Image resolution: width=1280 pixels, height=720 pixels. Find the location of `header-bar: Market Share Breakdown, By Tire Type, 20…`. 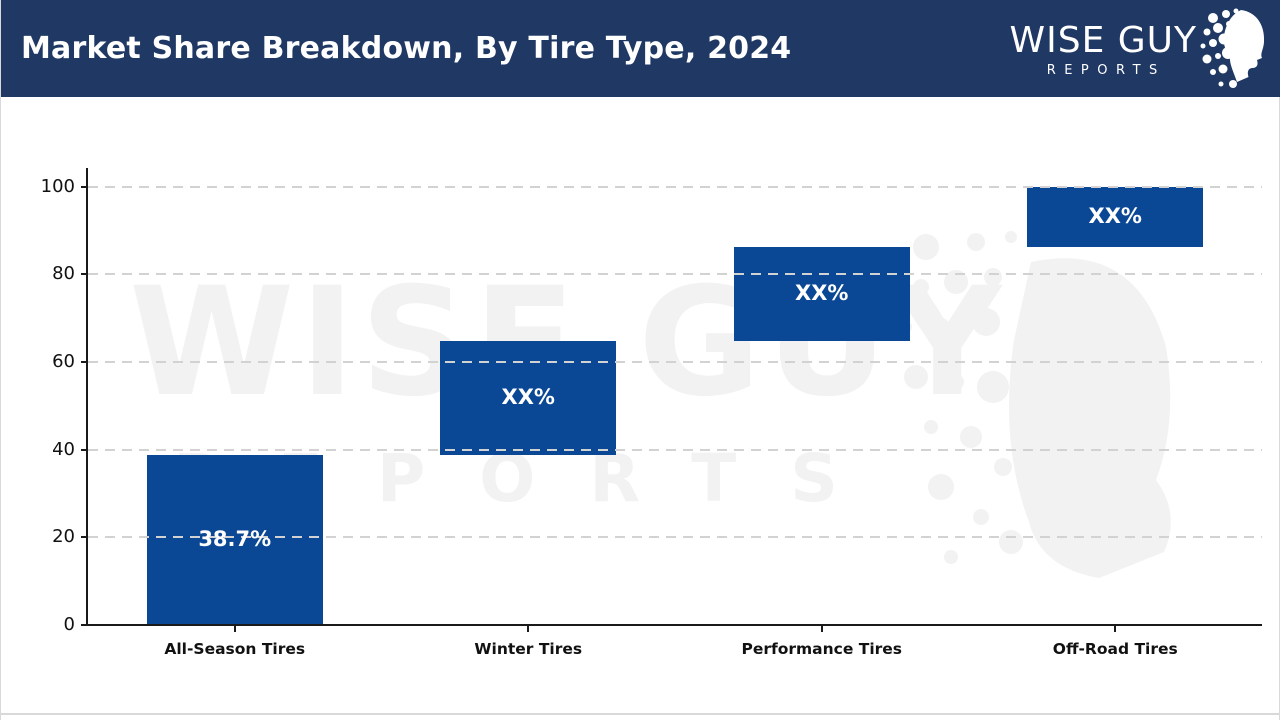

header-bar: Market Share Breakdown, By Tire Type, 20… is located at coordinates (640, 48).